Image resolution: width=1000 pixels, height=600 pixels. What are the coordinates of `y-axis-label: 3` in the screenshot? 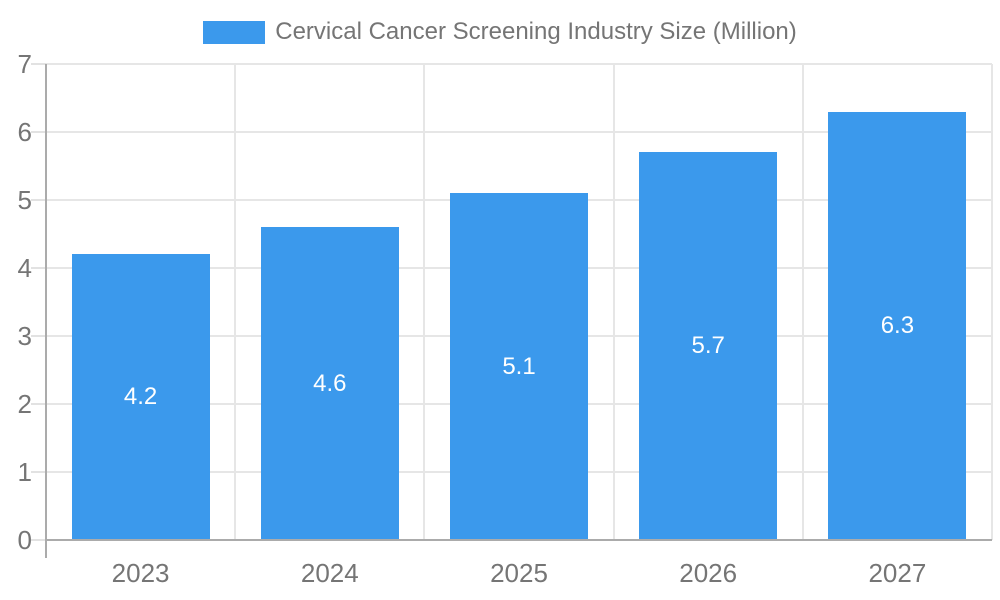 It's located at (24, 336).